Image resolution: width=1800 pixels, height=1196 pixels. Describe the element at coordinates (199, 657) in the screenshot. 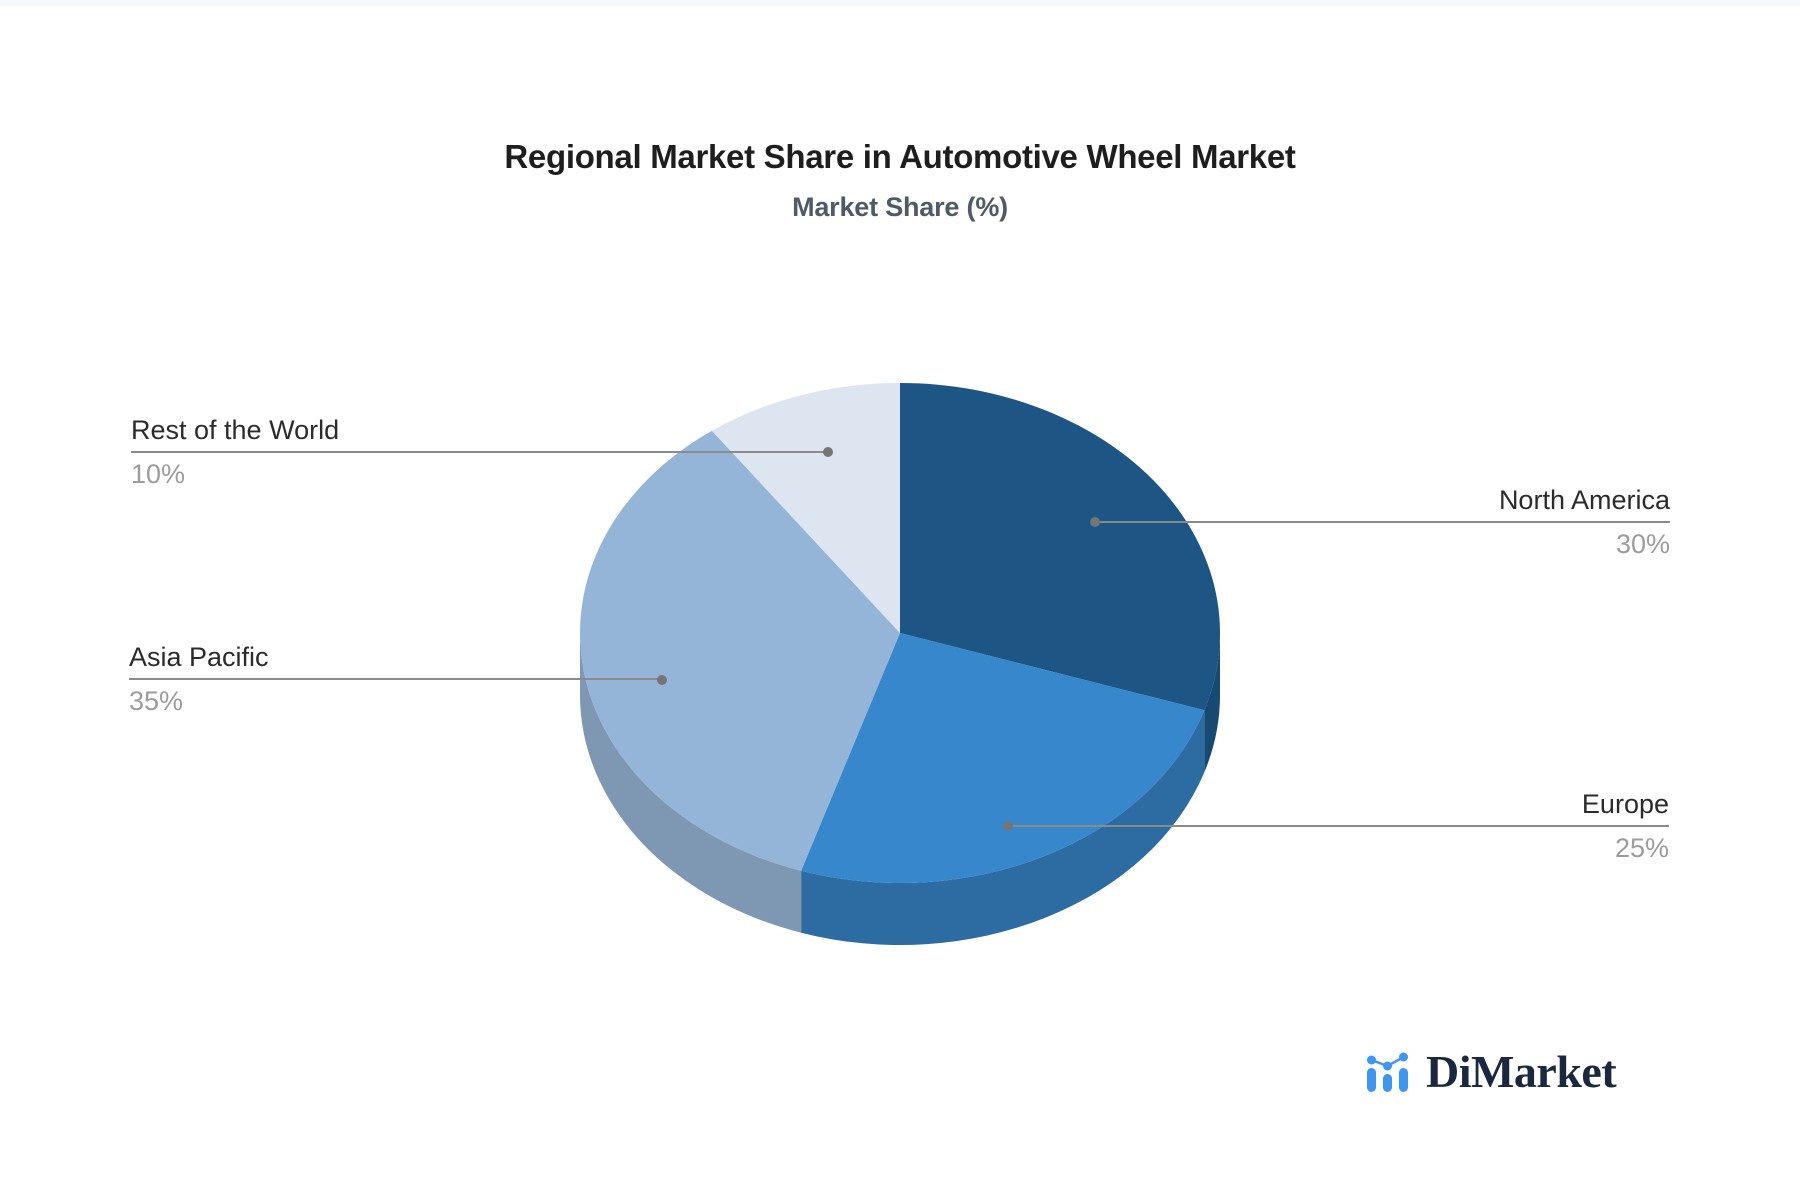

I see `slice-label-asia-pacific: Asia Pacific` at that location.